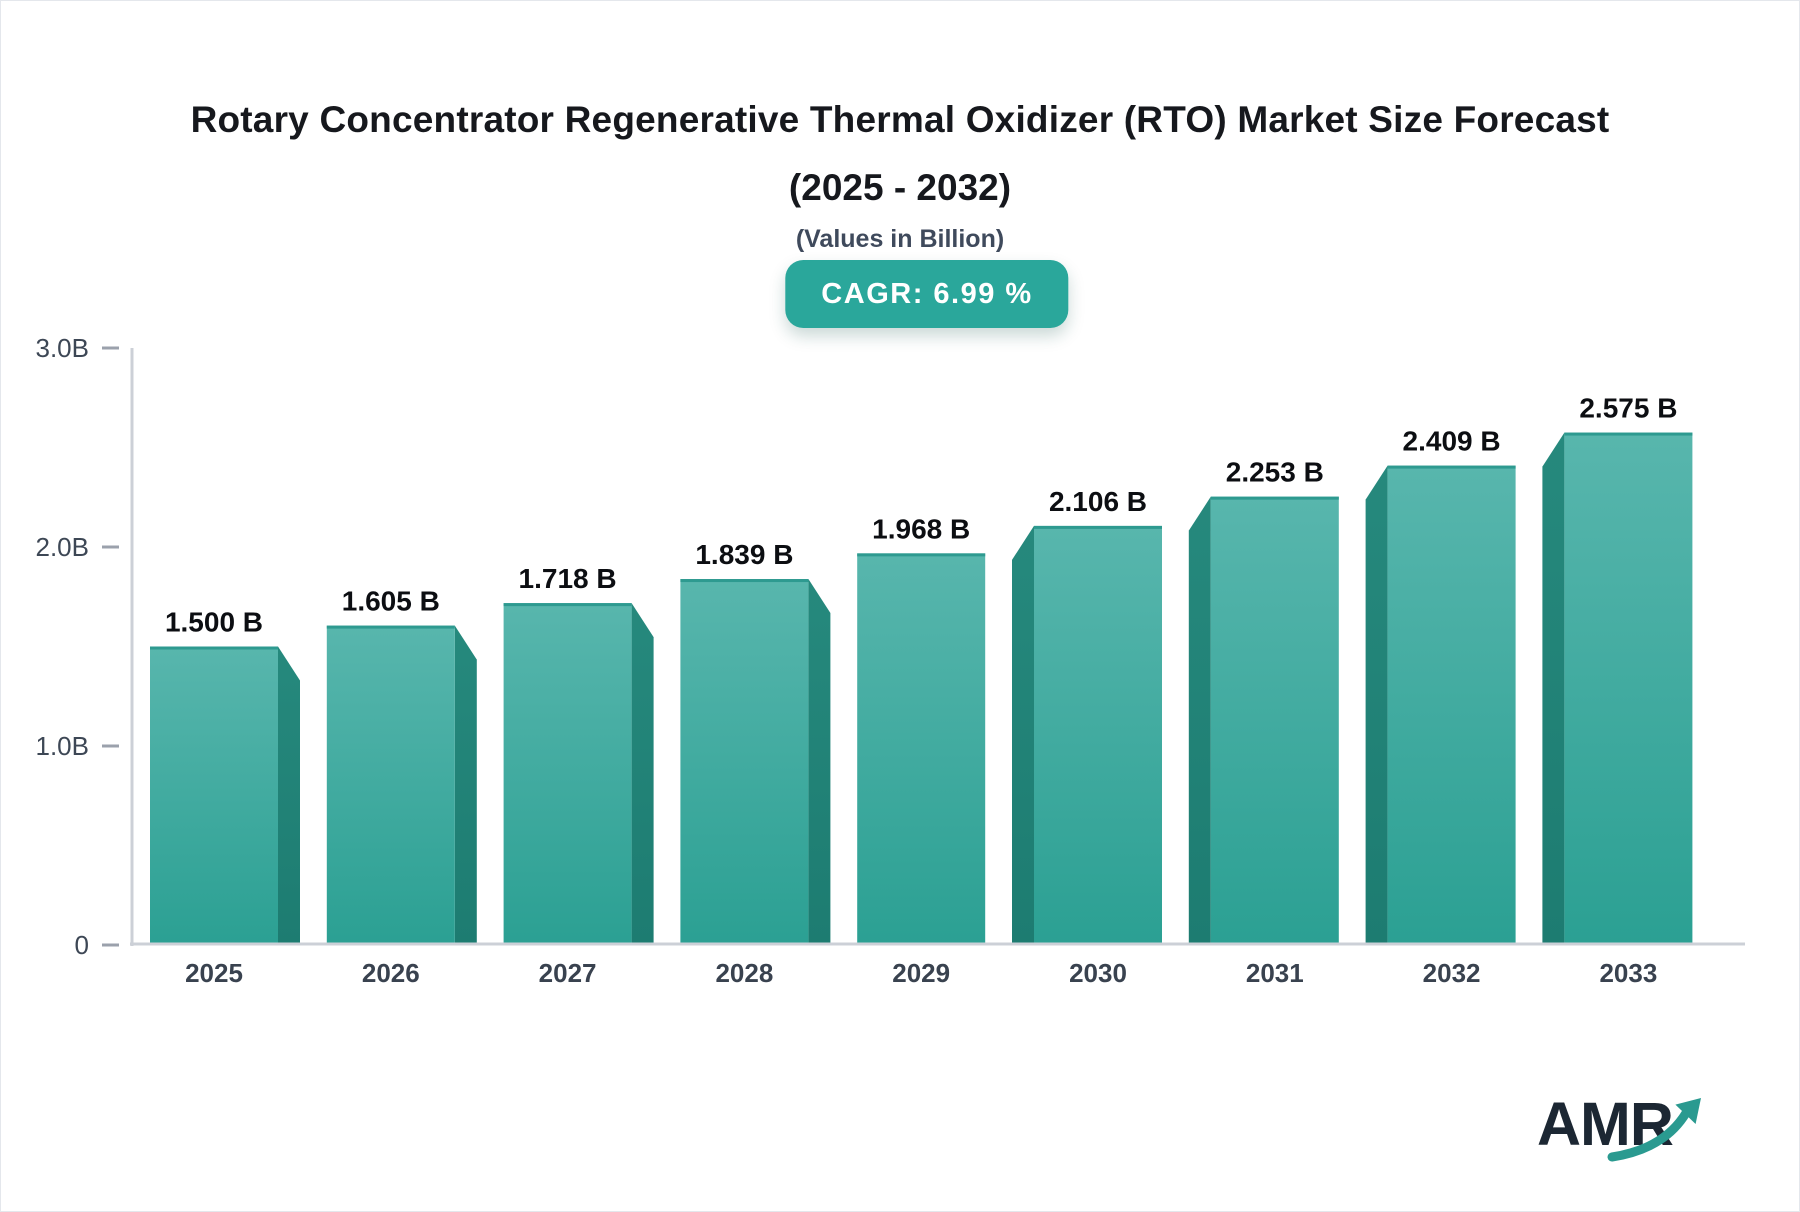 The width and height of the screenshot is (1800, 1212). I want to click on x-category-label: 2026, so click(391, 973).